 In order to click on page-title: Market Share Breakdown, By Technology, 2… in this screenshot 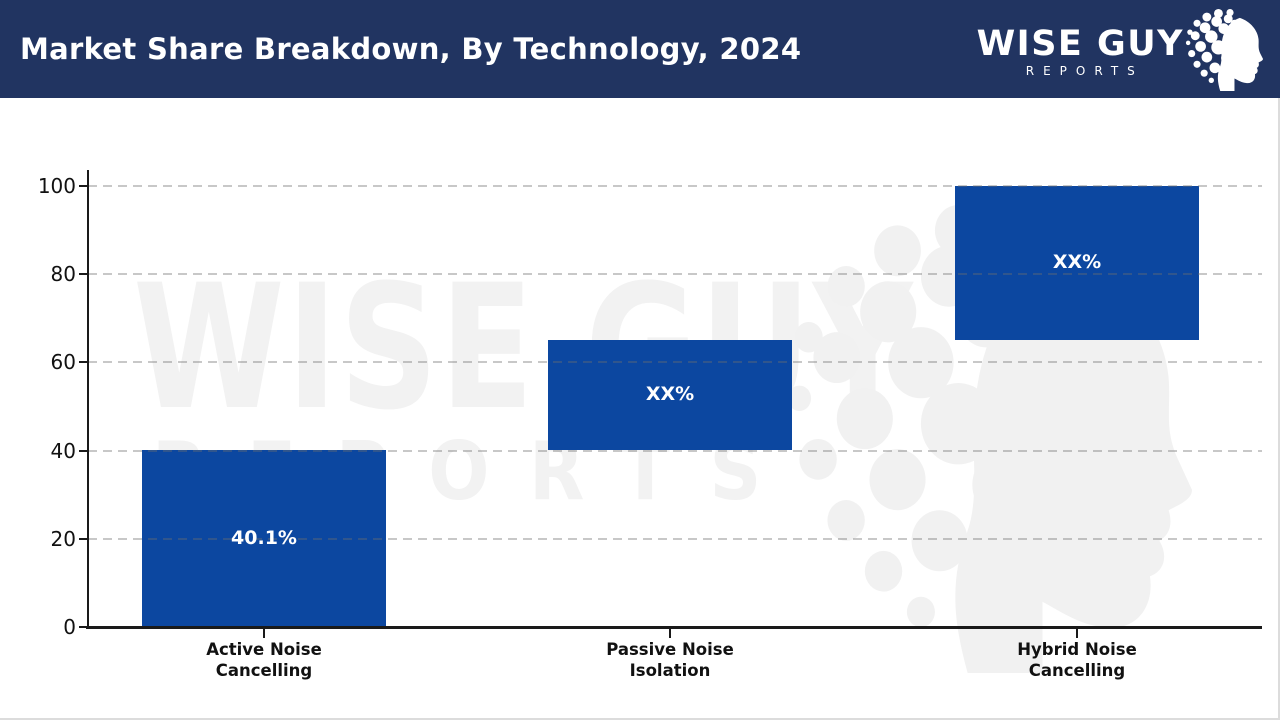, I will do `click(411, 49)`.